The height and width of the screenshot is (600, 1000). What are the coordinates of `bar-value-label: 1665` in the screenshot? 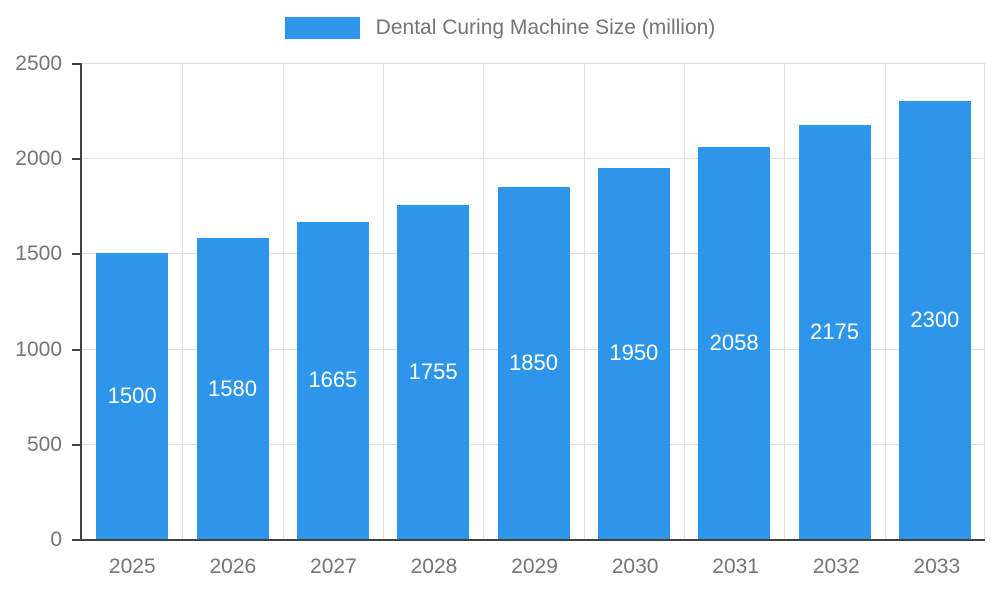 It's located at (333, 380).